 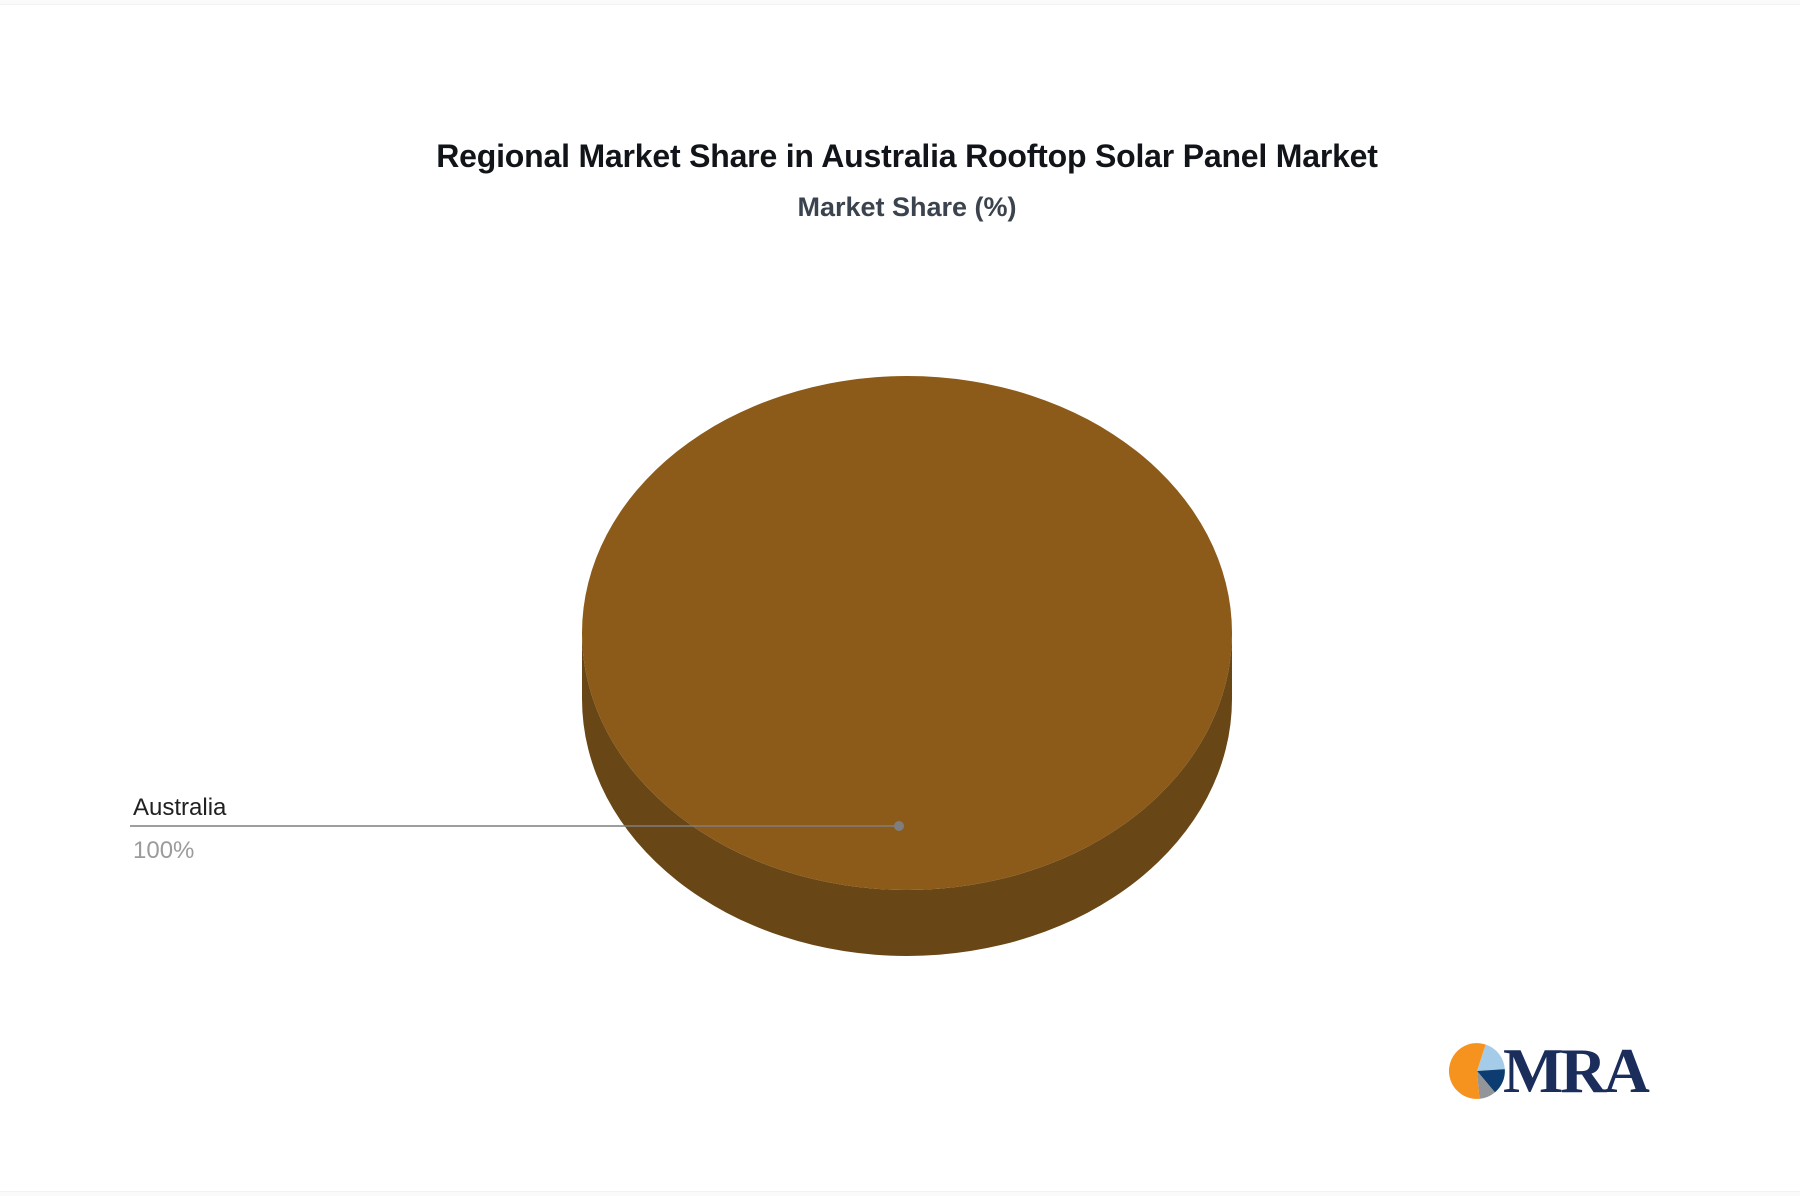 What do you see at coordinates (164, 850) in the screenshot?
I see `slice-value-australia: 100%` at bounding box center [164, 850].